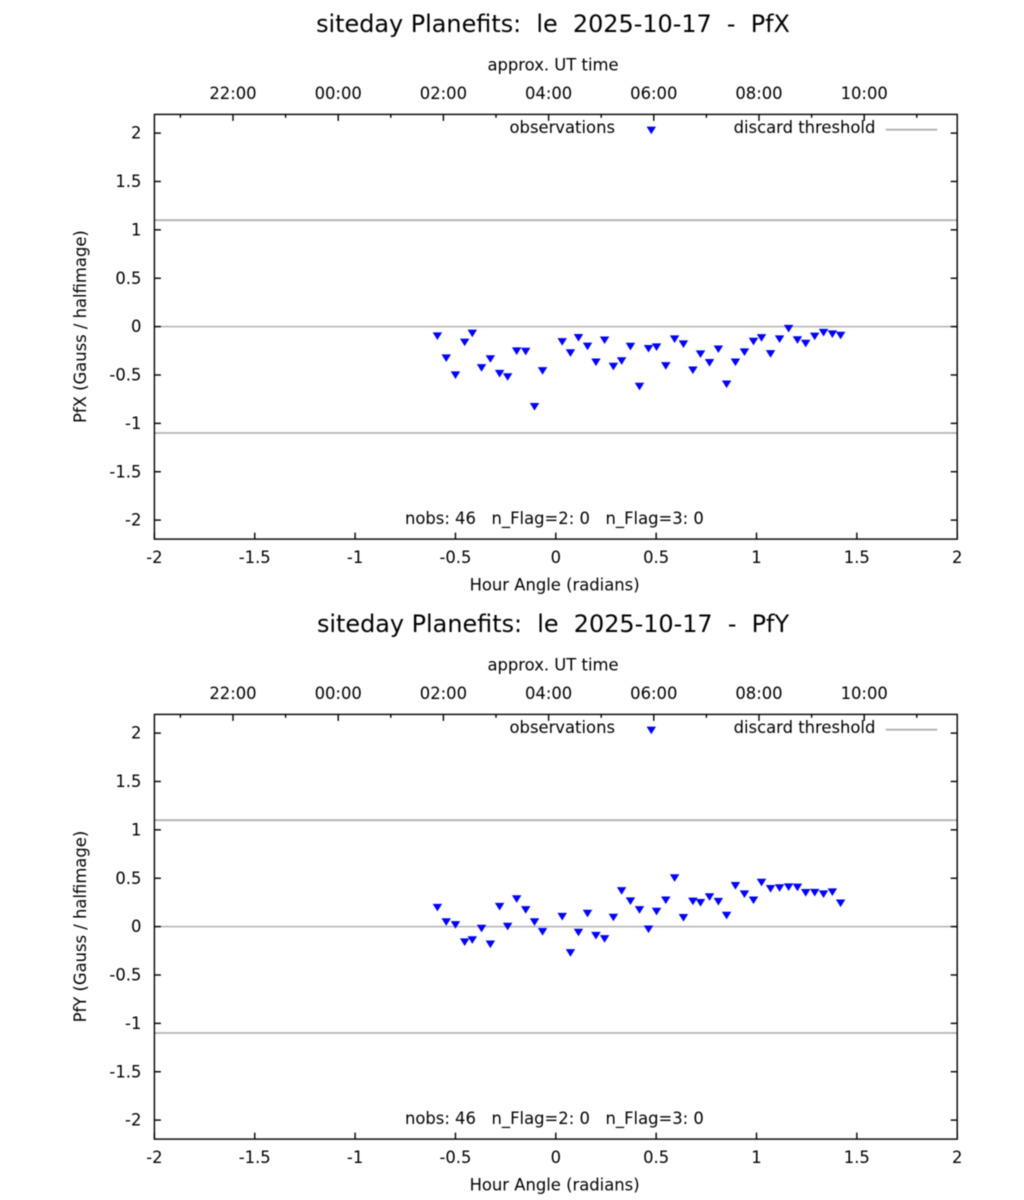 The width and height of the screenshot is (1024, 1200). What do you see at coordinates (758, 693) in the screenshot?
I see `x2-tick-label: 08:00` at bounding box center [758, 693].